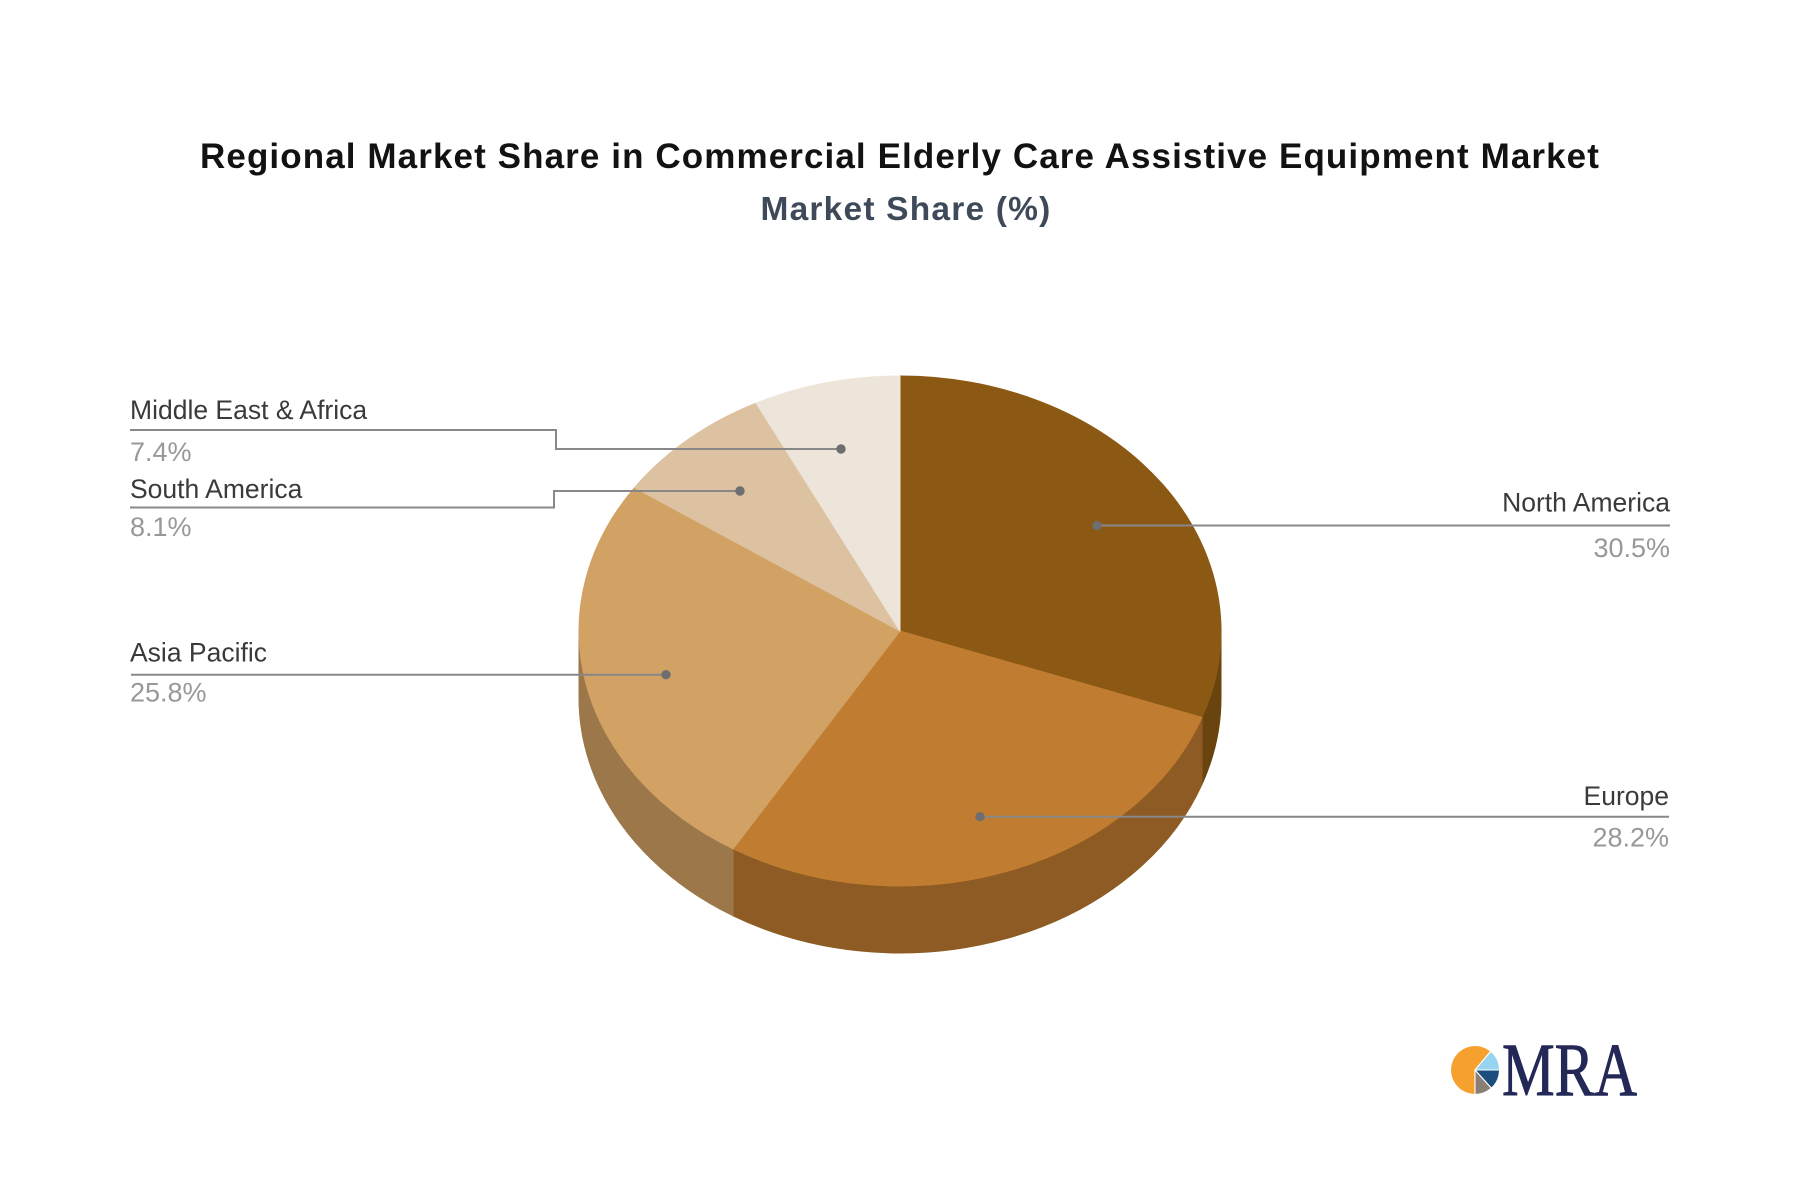  What do you see at coordinates (905, 209) in the screenshot?
I see `svg-text: Market Share (%)` at bounding box center [905, 209].